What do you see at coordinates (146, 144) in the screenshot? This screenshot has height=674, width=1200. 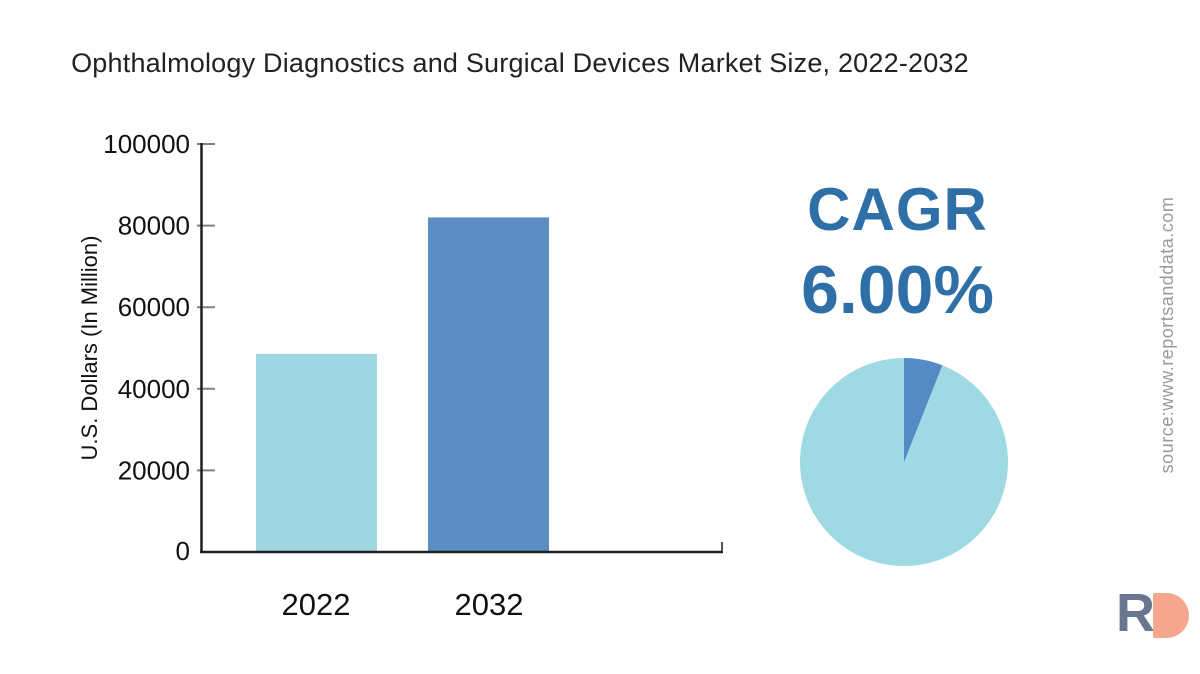 I see `ytick-100000: 100000` at bounding box center [146, 144].